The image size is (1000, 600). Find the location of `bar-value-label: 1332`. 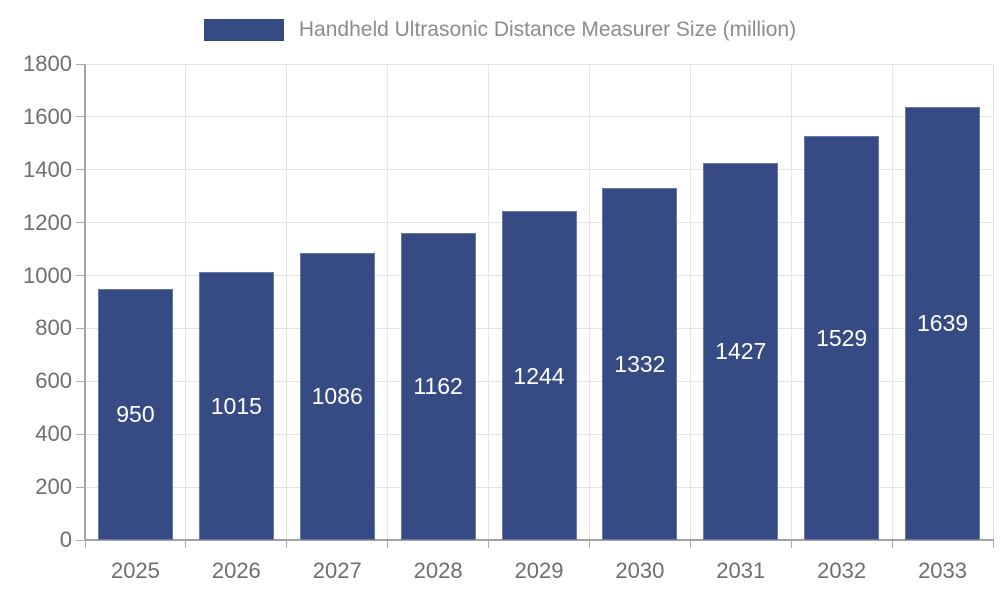

bar-value-label: 1332 is located at coordinates (640, 363).